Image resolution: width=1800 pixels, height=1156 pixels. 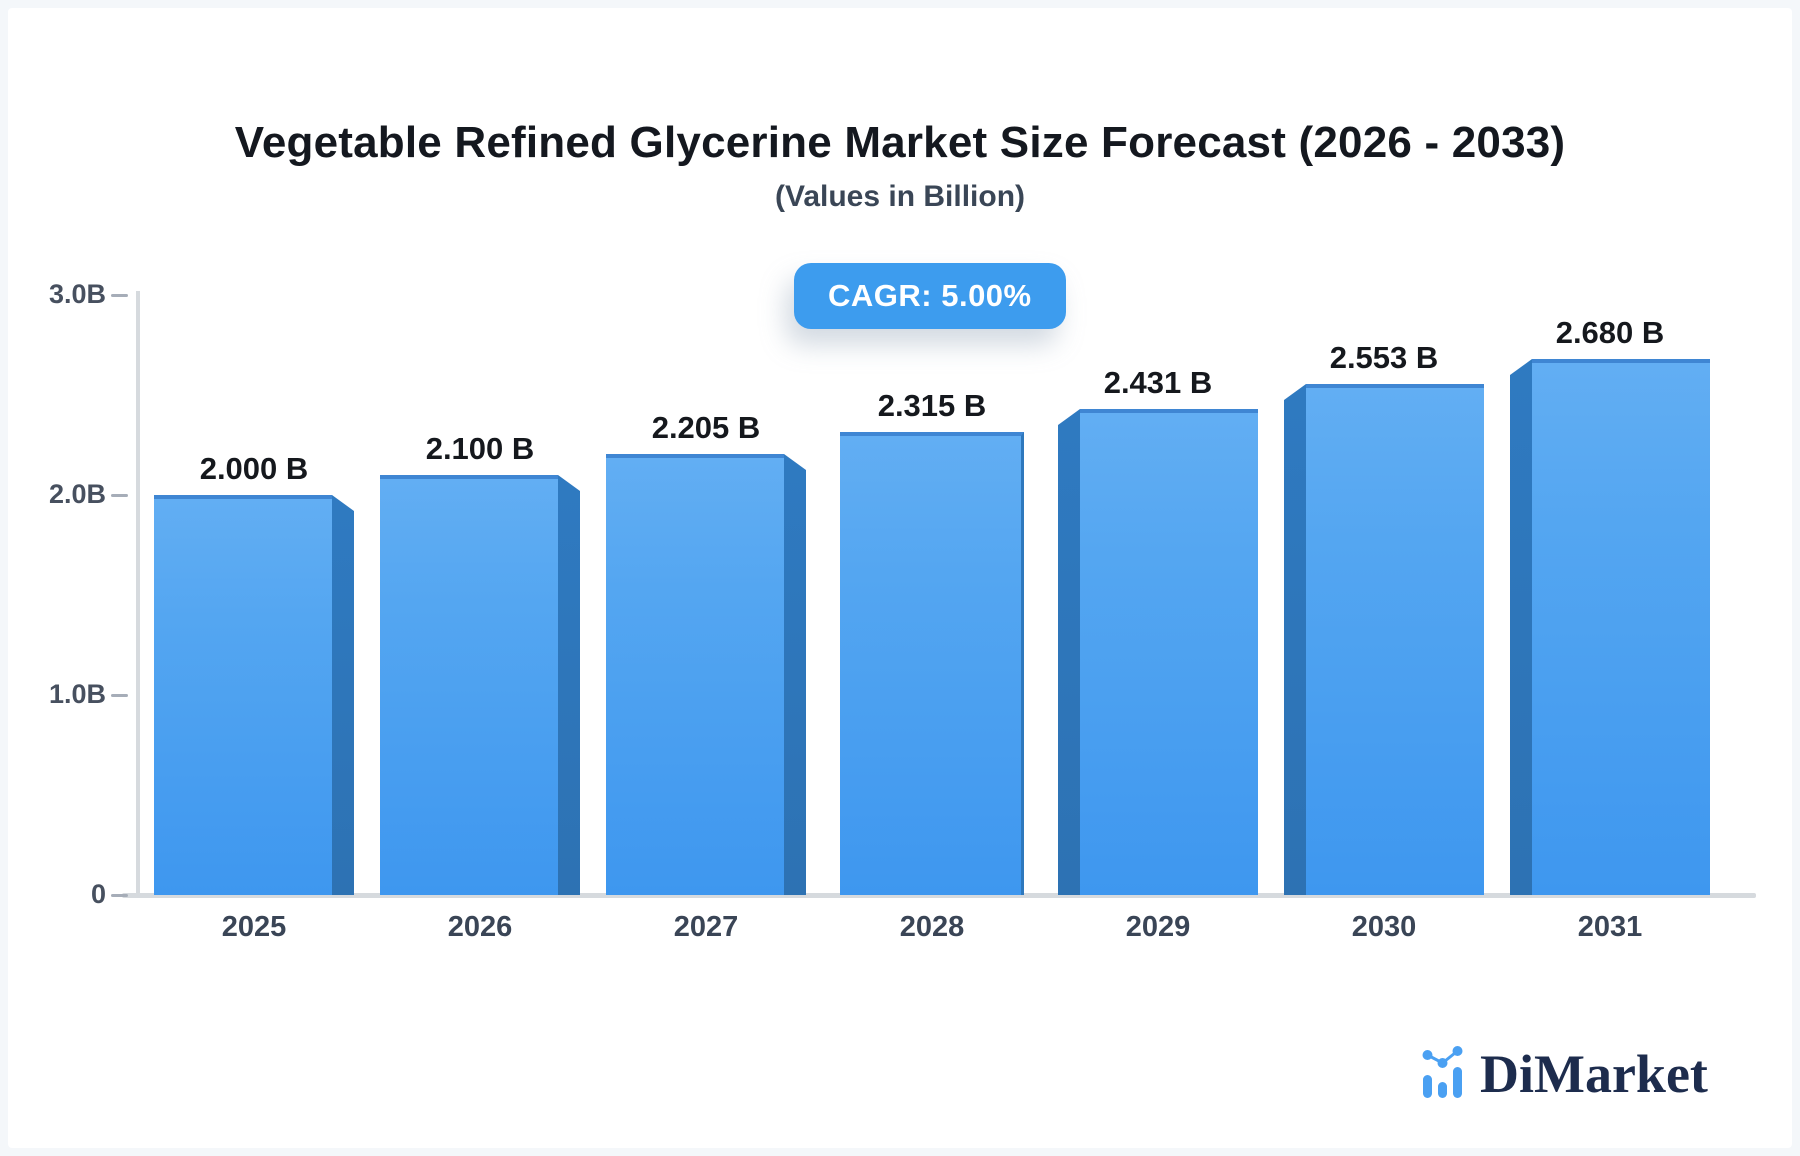 What do you see at coordinates (1384, 927) in the screenshot?
I see `x-axis-category-label: 2030` at bounding box center [1384, 927].